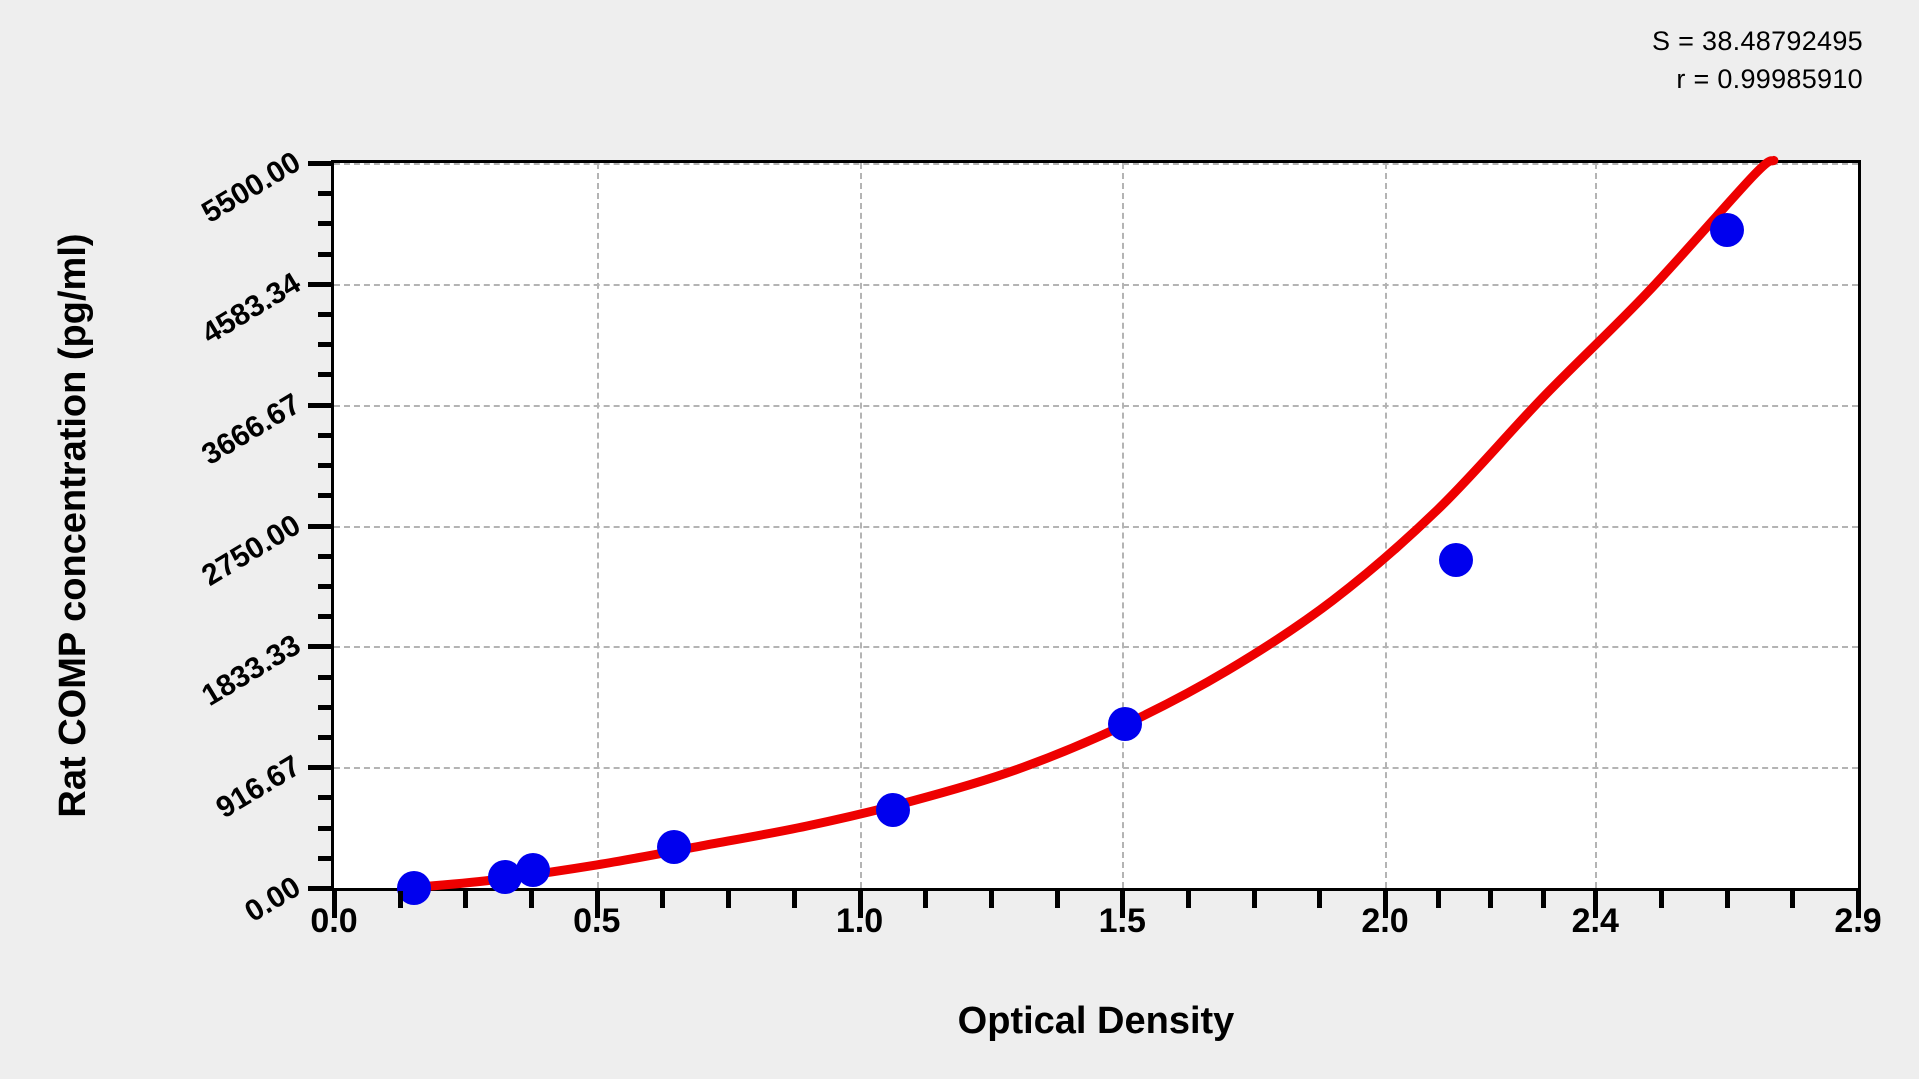 This screenshot has width=1919, height=1079. What do you see at coordinates (859, 921) in the screenshot?
I see `x-tick-label: 1.0` at bounding box center [859, 921].